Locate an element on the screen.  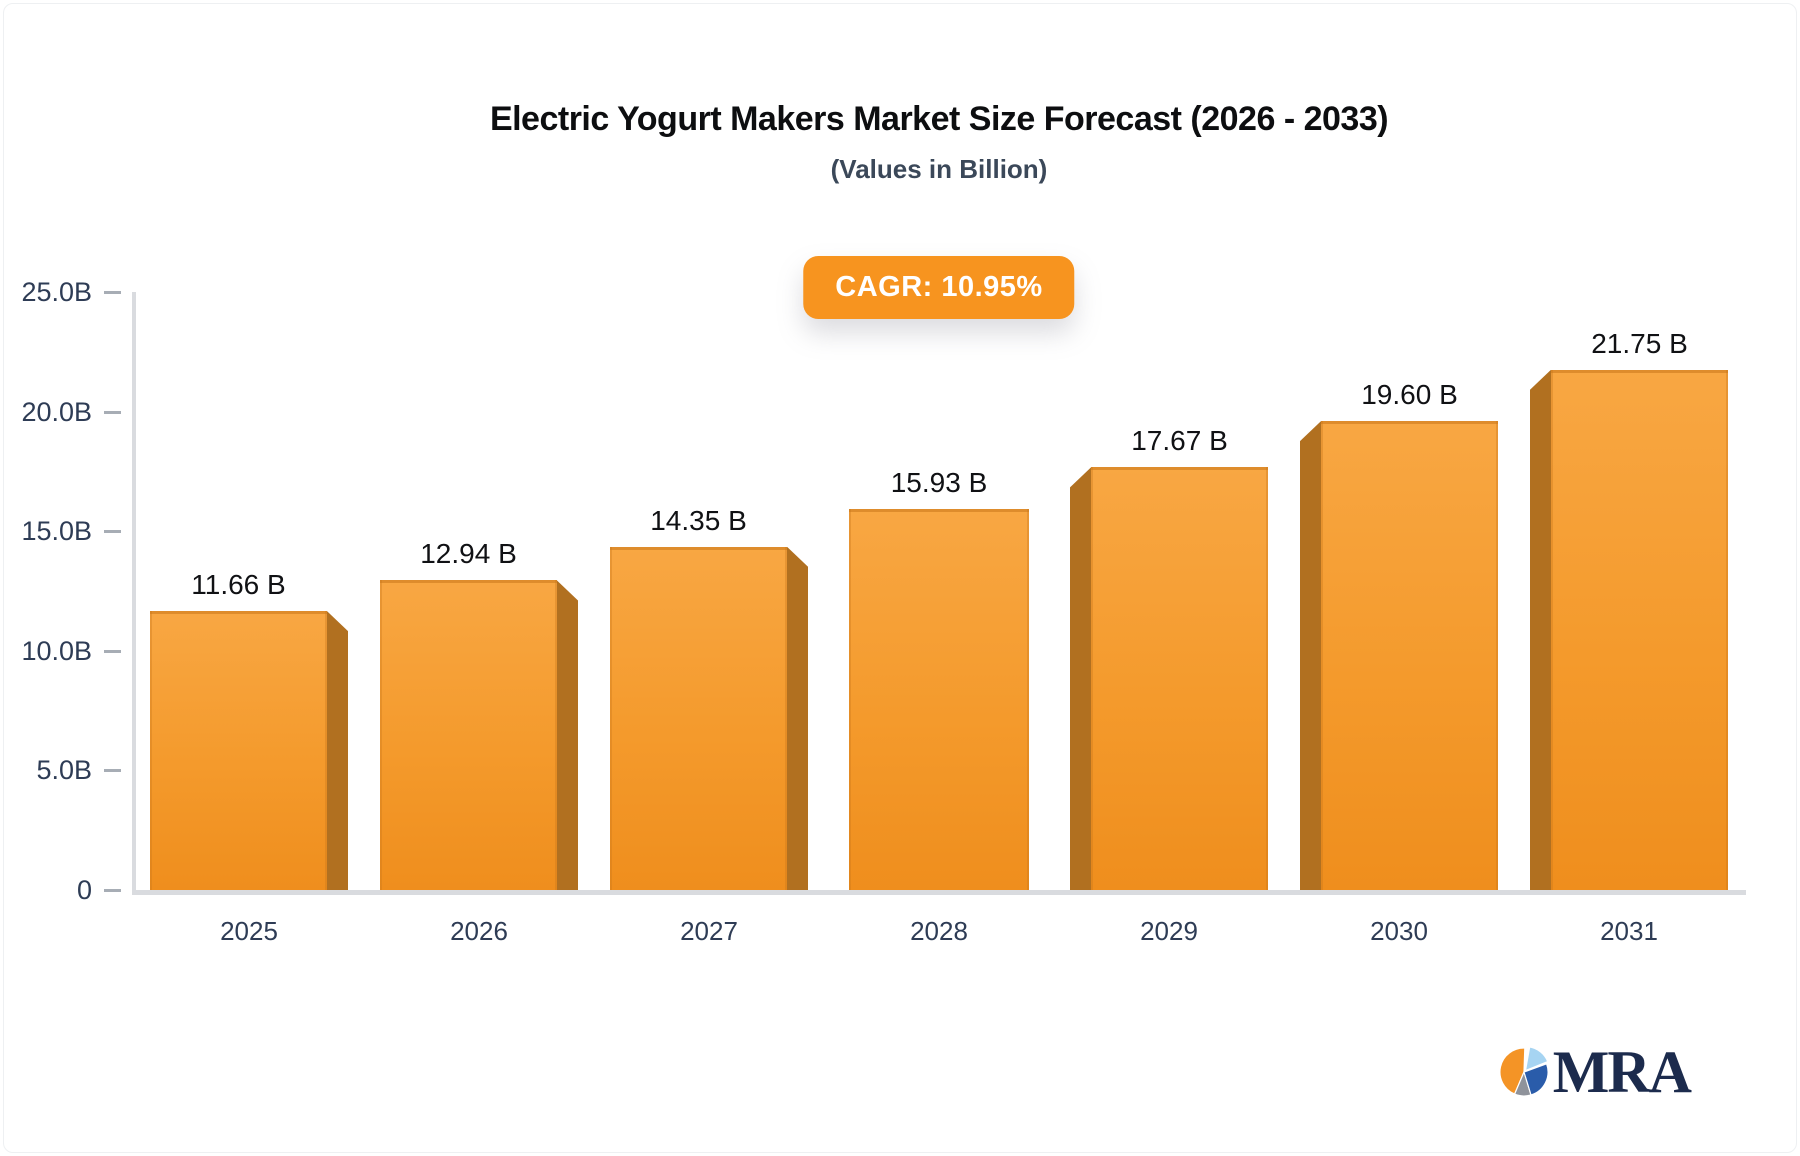
brand-logo-text: MRA is located at coordinates (1622, 1072).